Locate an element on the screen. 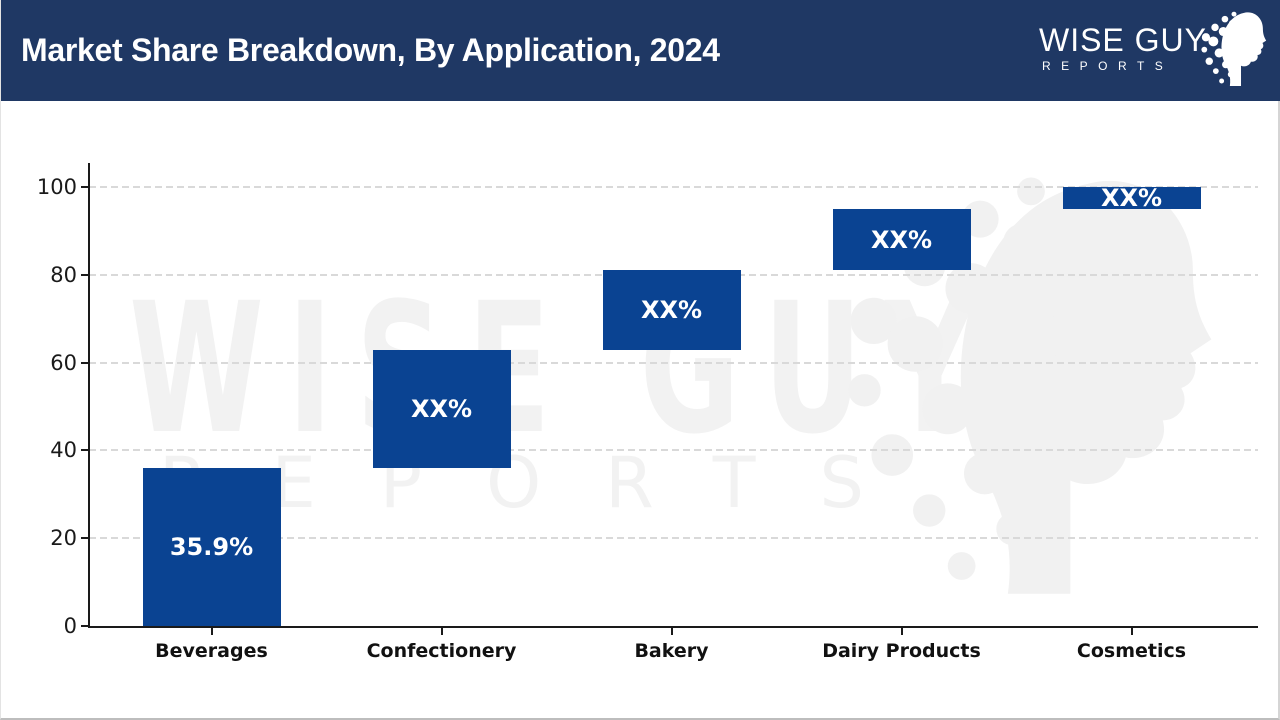 This screenshot has width=1280, height=720. bar-bakery: XX% is located at coordinates (671, 310).